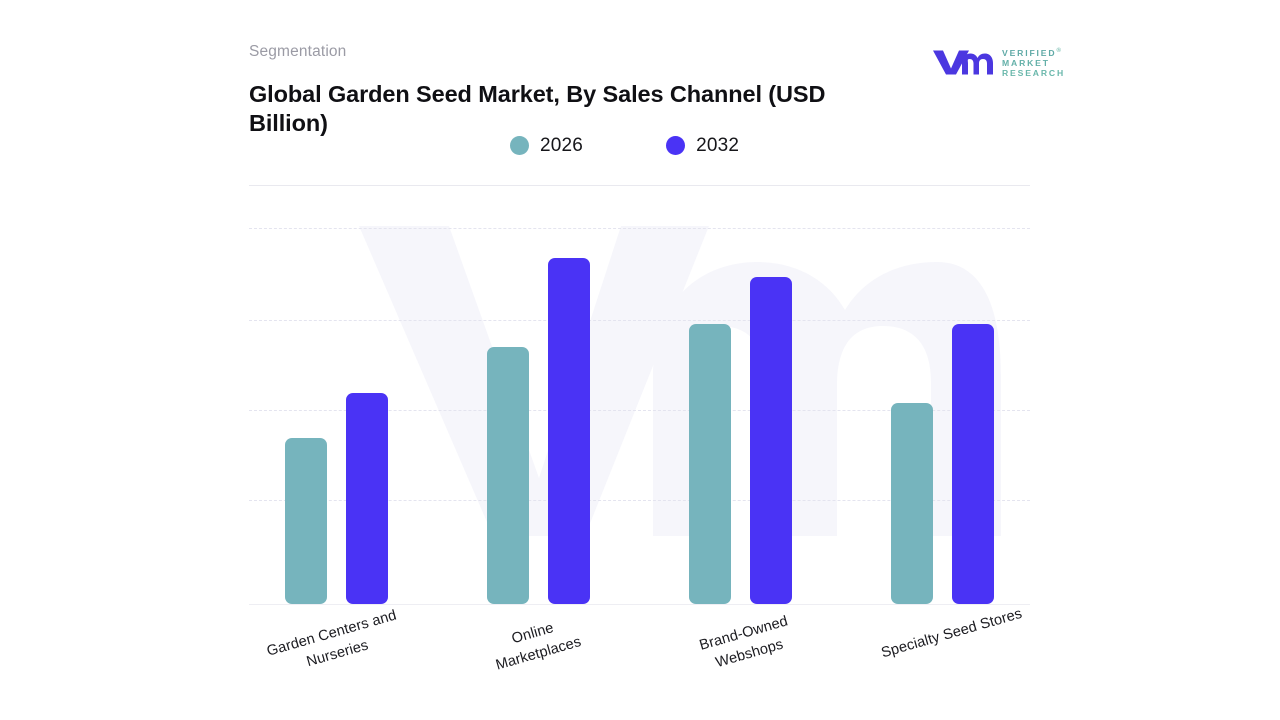 This screenshot has height=720, width=1280. What do you see at coordinates (519, 145) in the screenshot?
I see `legend-swatch-icon-2026` at bounding box center [519, 145].